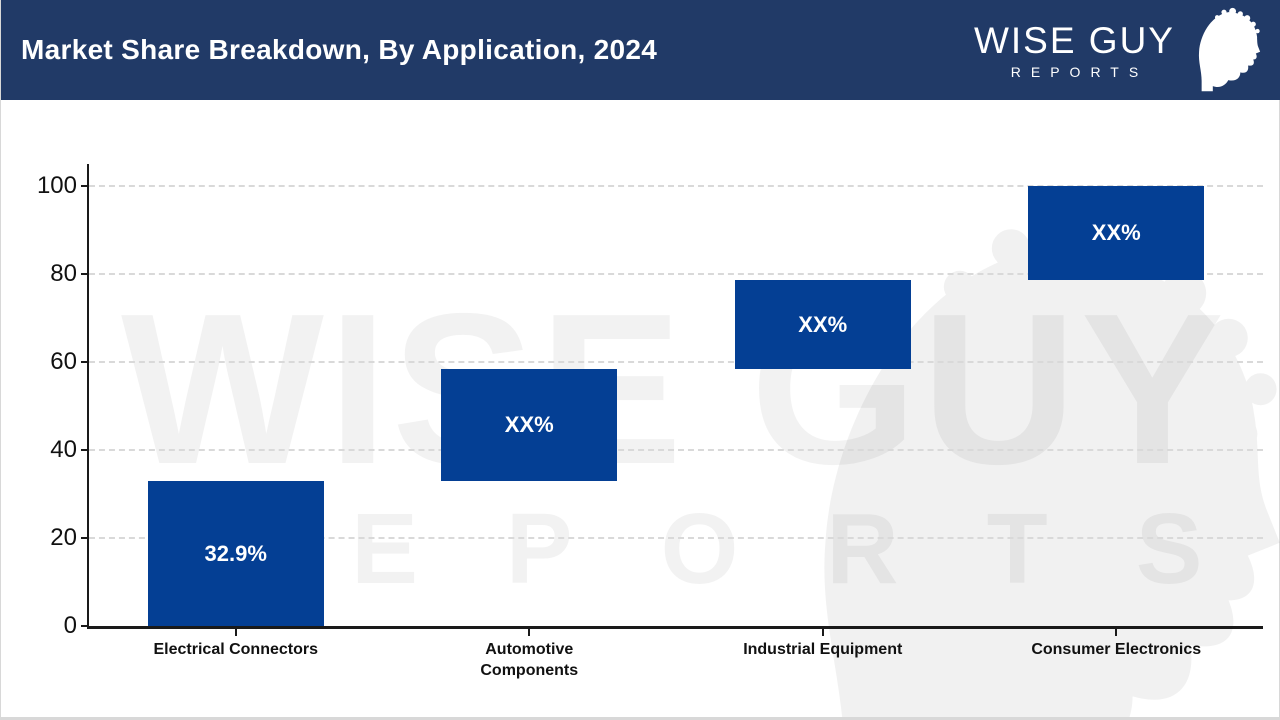 The width and height of the screenshot is (1280, 720). I want to click on y-axis-line, so click(88, 396).